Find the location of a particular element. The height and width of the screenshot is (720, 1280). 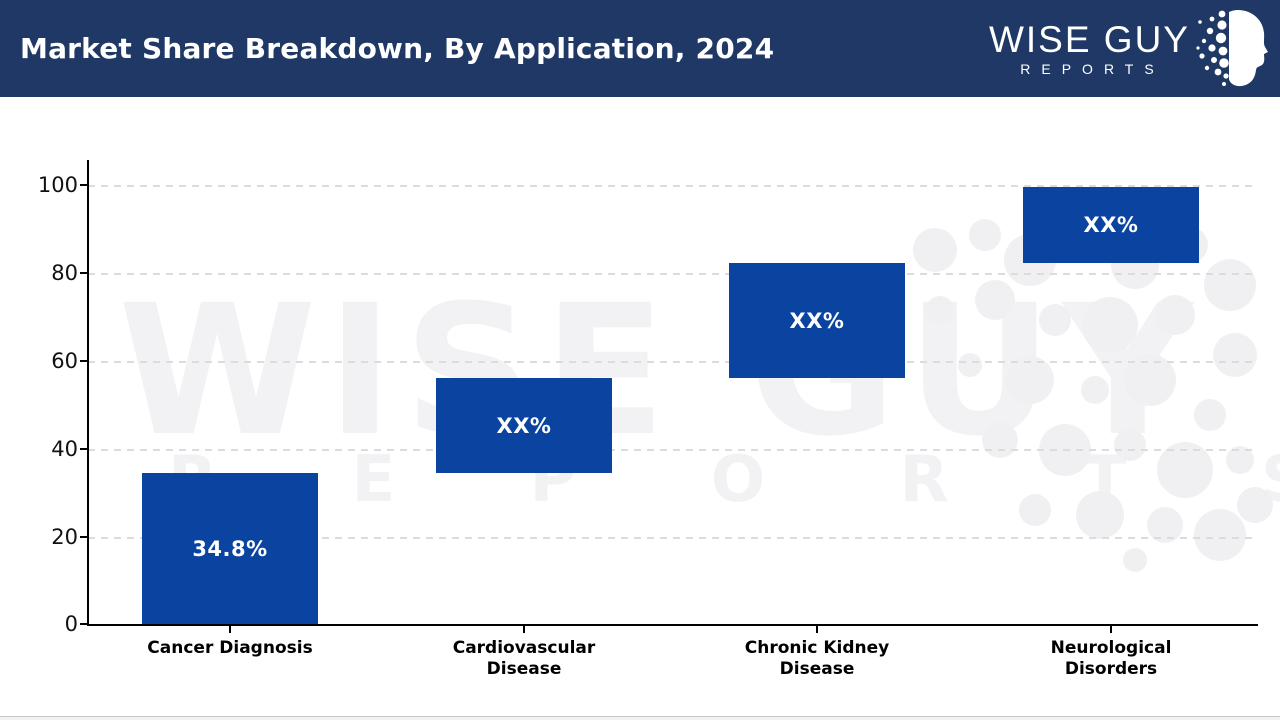

bottom-border is located at coordinates (640, 716).